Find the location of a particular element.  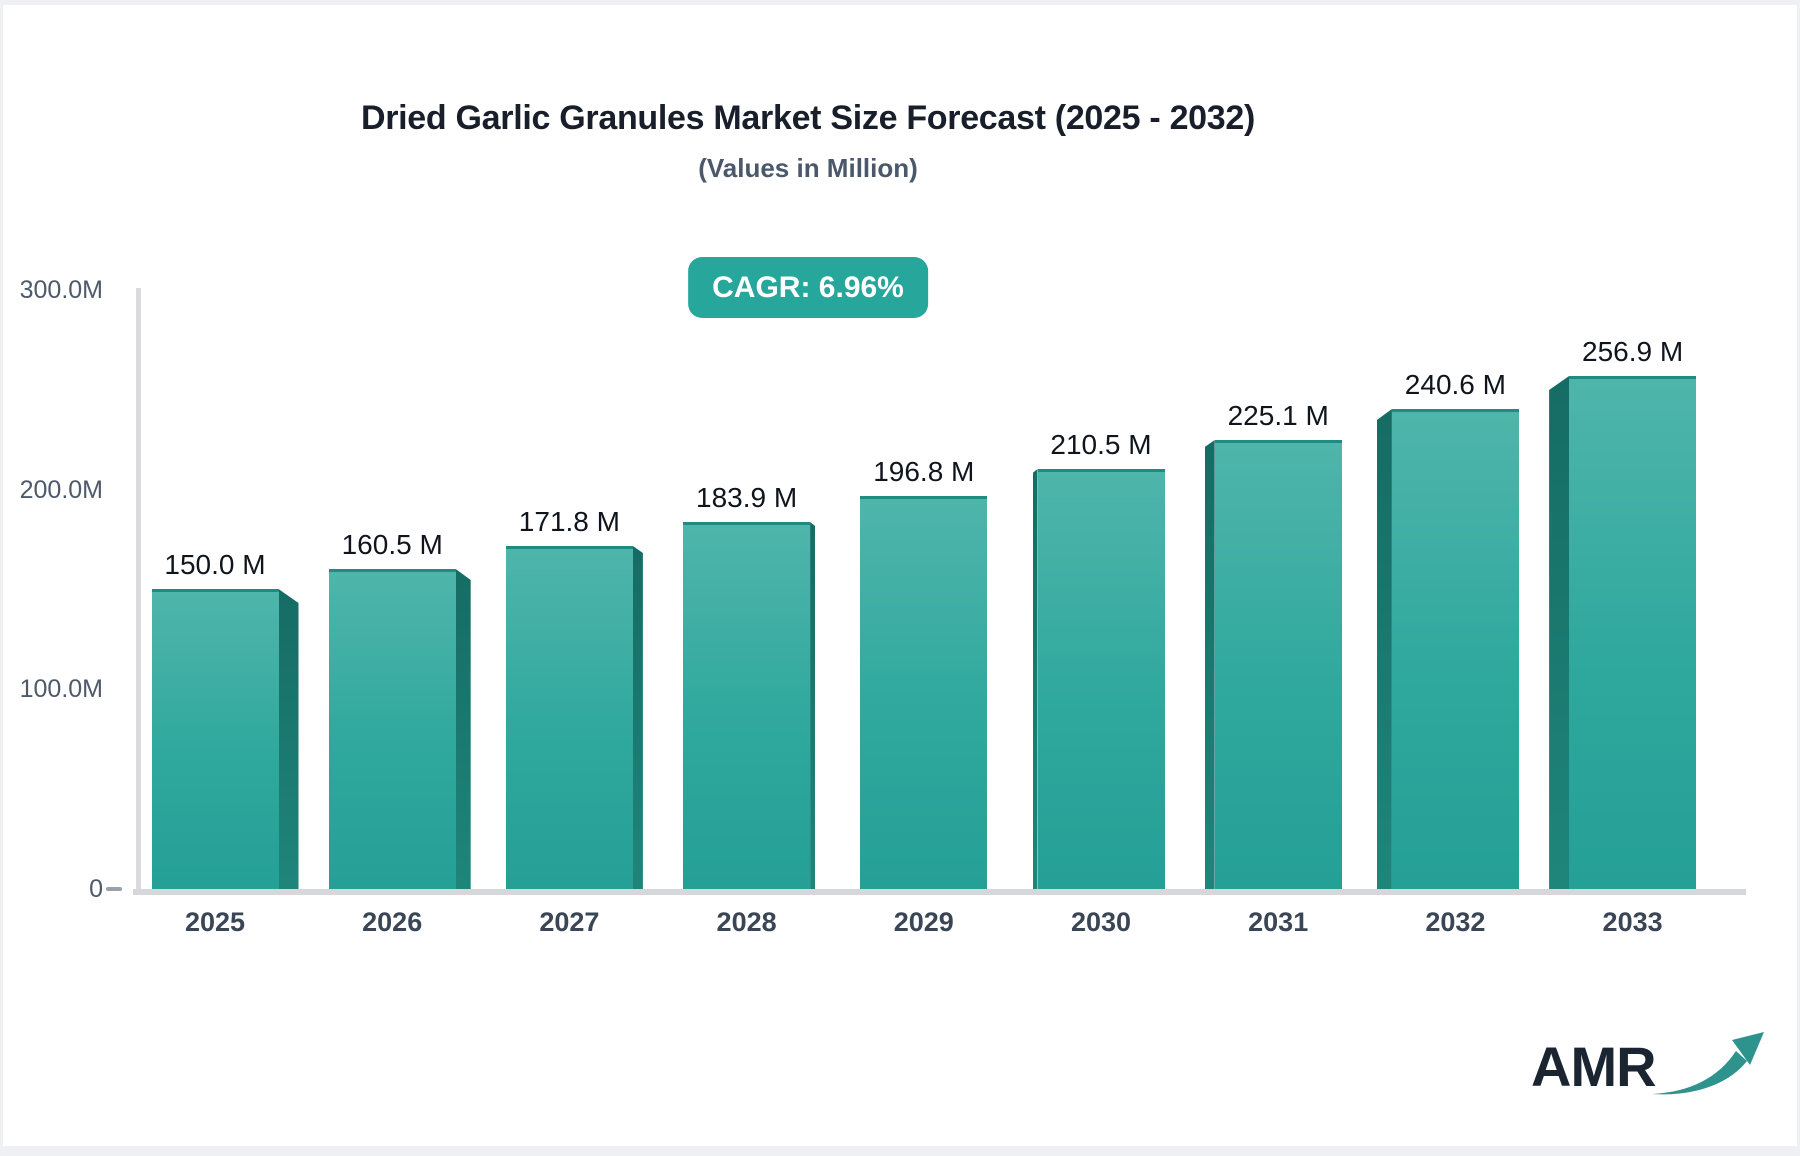

cagr-badge: CAGR: 6.96% is located at coordinates (808, 287).